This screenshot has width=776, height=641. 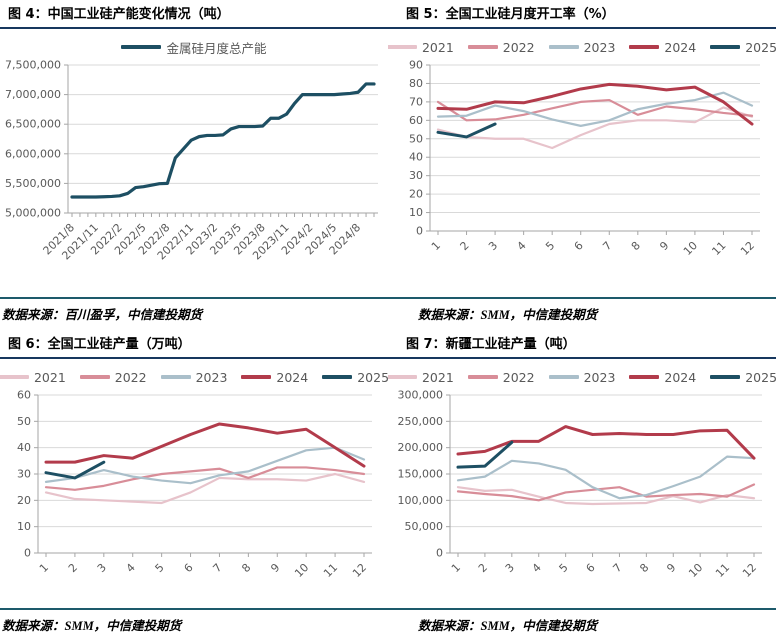 I want to click on svg-text: 90, so click(x=416, y=65).